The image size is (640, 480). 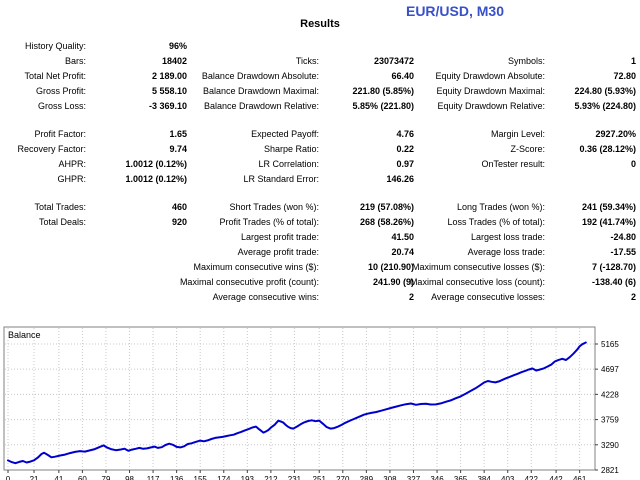 What do you see at coordinates (393, 282) in the screenshot?
I see `stat-value: 241.90 (9)` at bounding box center [393, 282].